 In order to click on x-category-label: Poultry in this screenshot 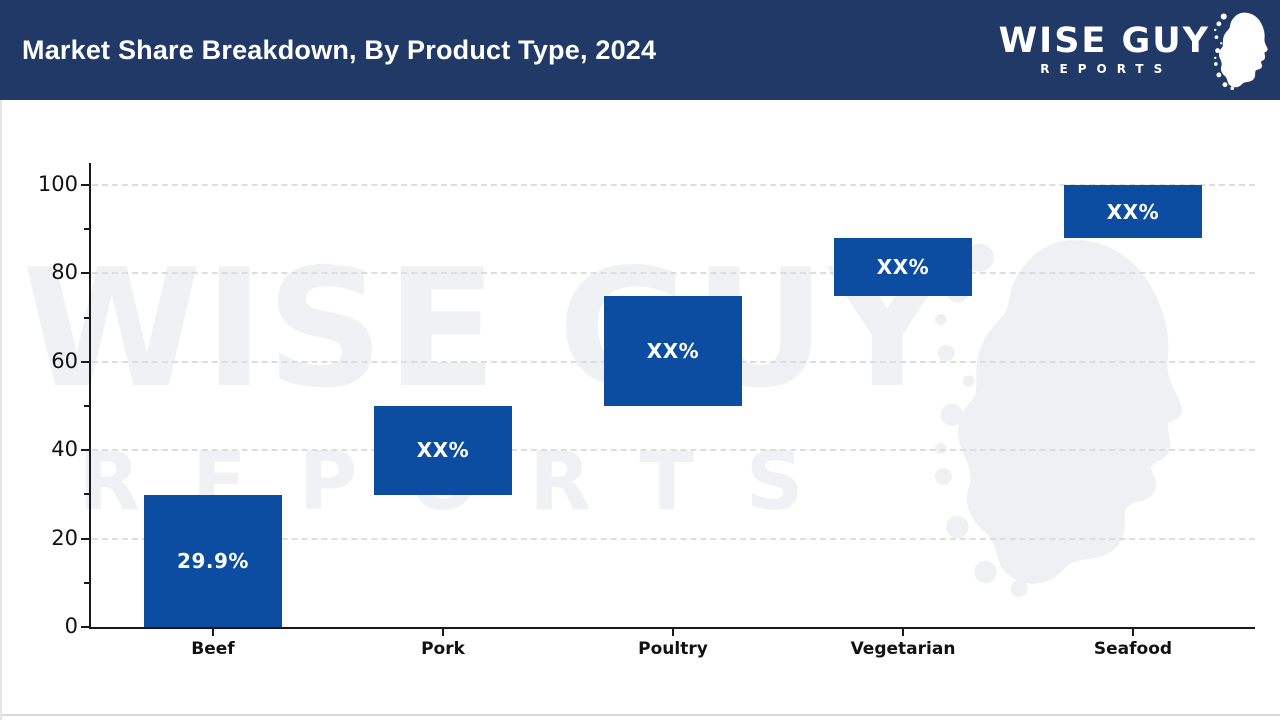, I will do `click(673, 649)`.